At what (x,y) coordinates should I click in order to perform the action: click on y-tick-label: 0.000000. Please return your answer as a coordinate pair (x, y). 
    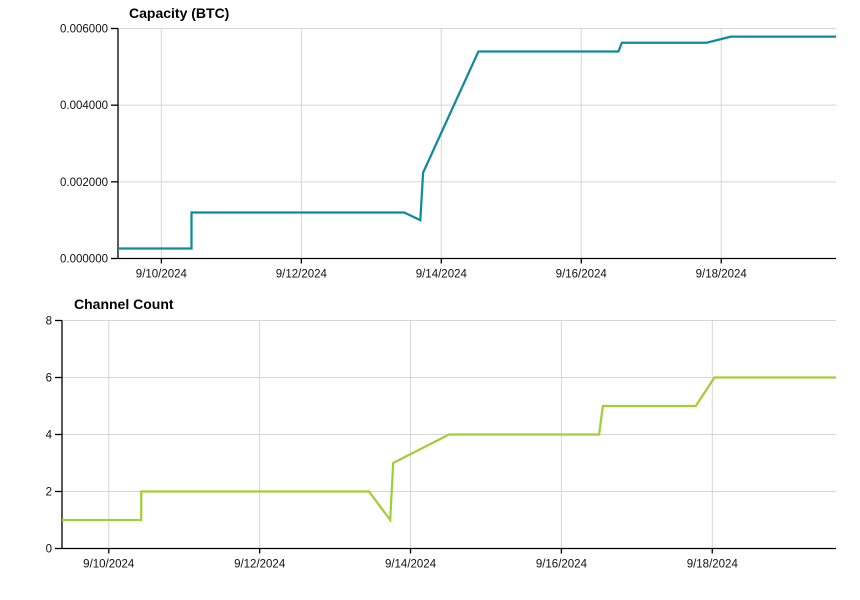
    Looking at the image, I should click on (84, 260).